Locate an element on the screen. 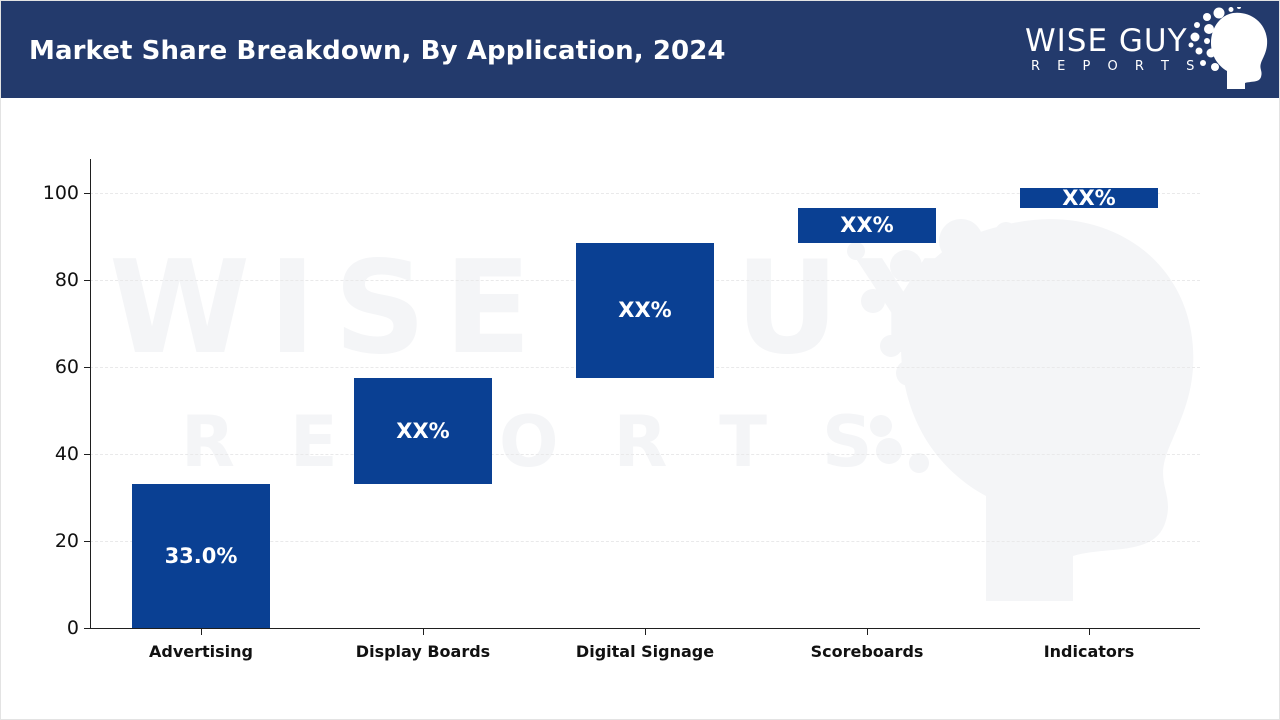 The height and width of the screenshot is (720, 1280). bar-advertising: 33.0% is located at coordinates (201, 556).